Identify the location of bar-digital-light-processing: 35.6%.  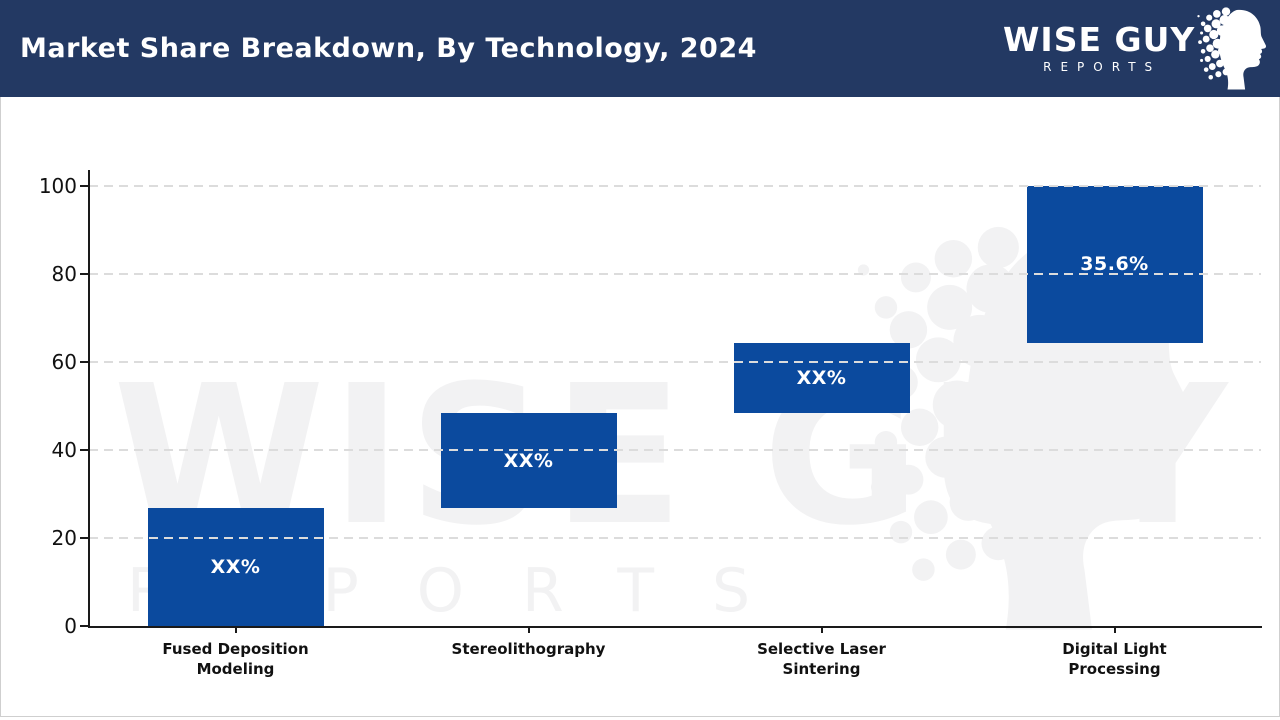
(1114, 264).